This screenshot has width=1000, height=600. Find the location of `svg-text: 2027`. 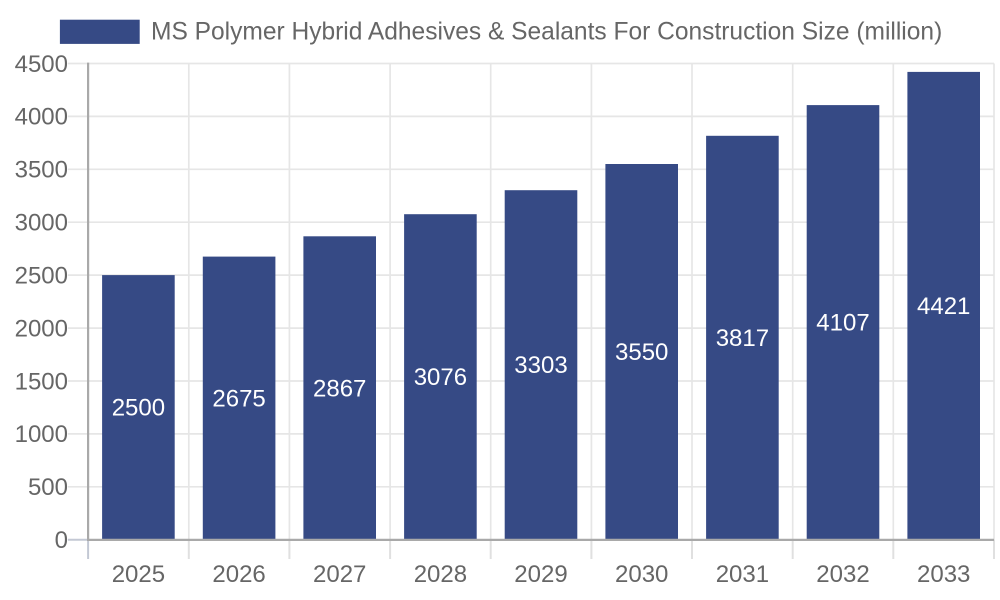

svg-text: 2027 is located at coordinates (339, 574).